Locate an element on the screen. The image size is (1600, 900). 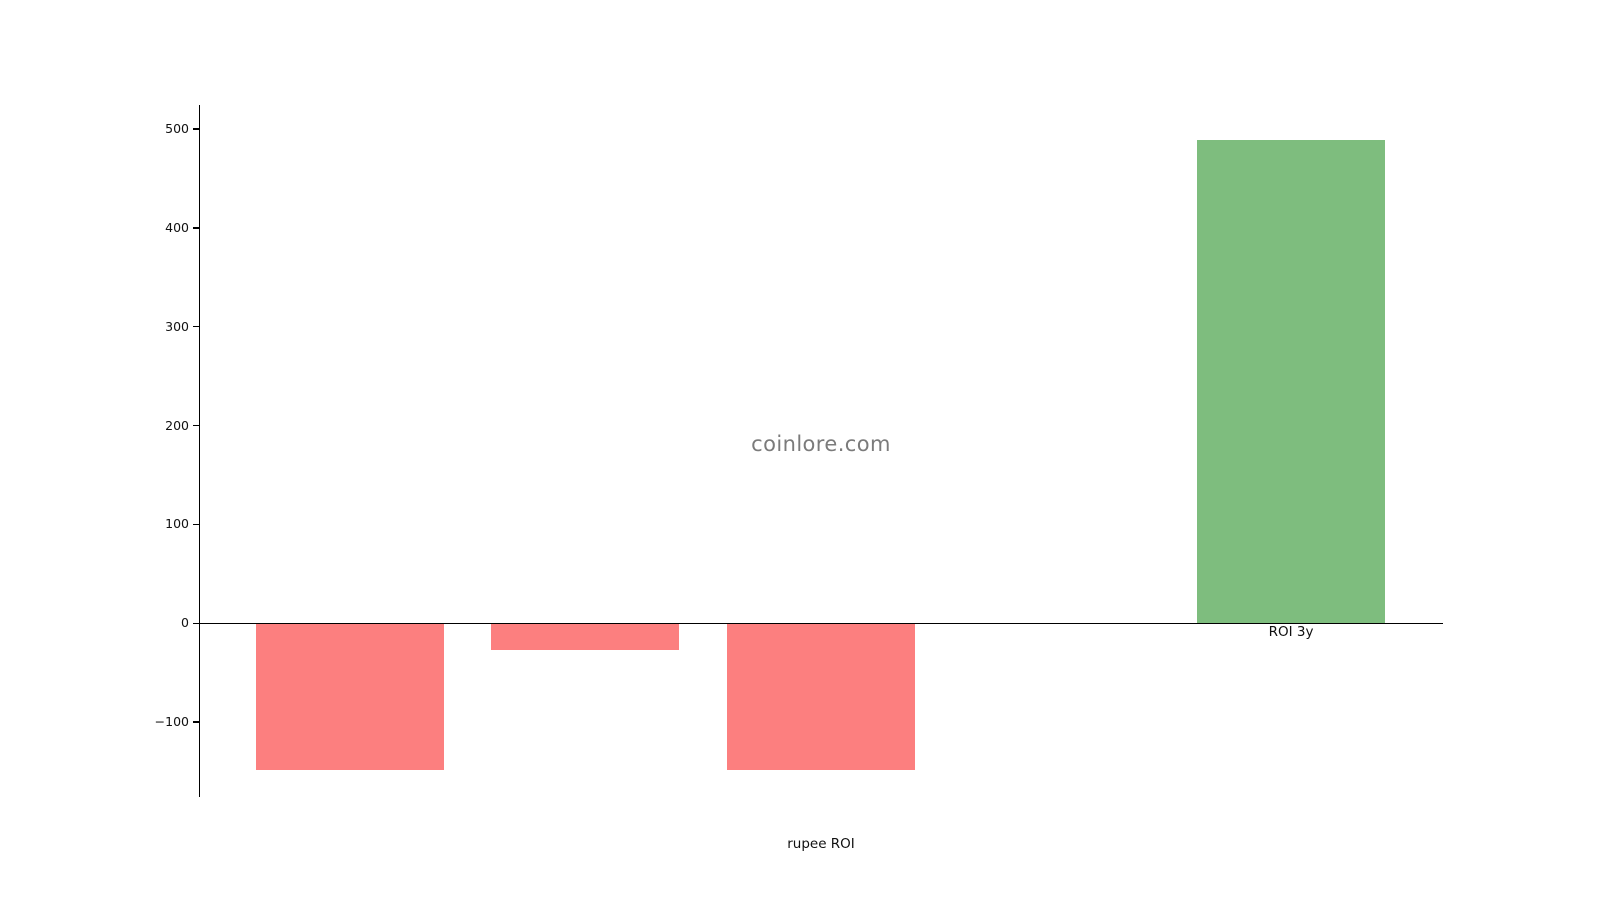
y-tick-label: −100 is located at coordinates (171, 721).